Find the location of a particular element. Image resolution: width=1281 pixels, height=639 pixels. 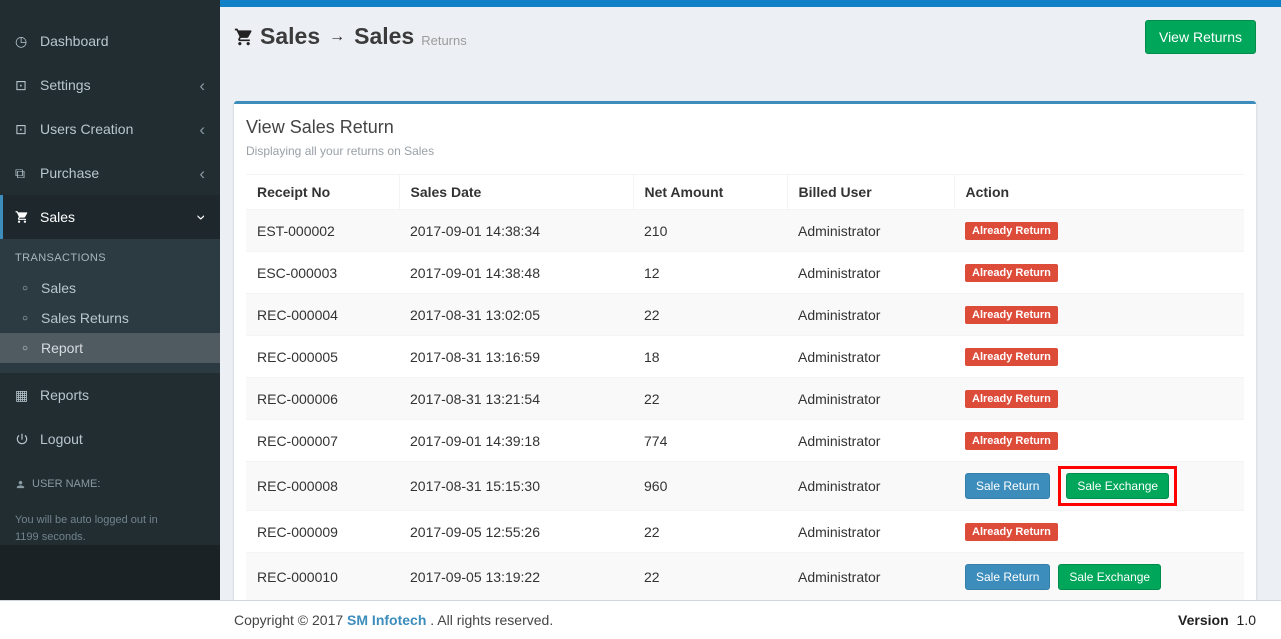

sales-date-cell: 2017-08-31 13:16:59 is located at coordinates (516, 356).